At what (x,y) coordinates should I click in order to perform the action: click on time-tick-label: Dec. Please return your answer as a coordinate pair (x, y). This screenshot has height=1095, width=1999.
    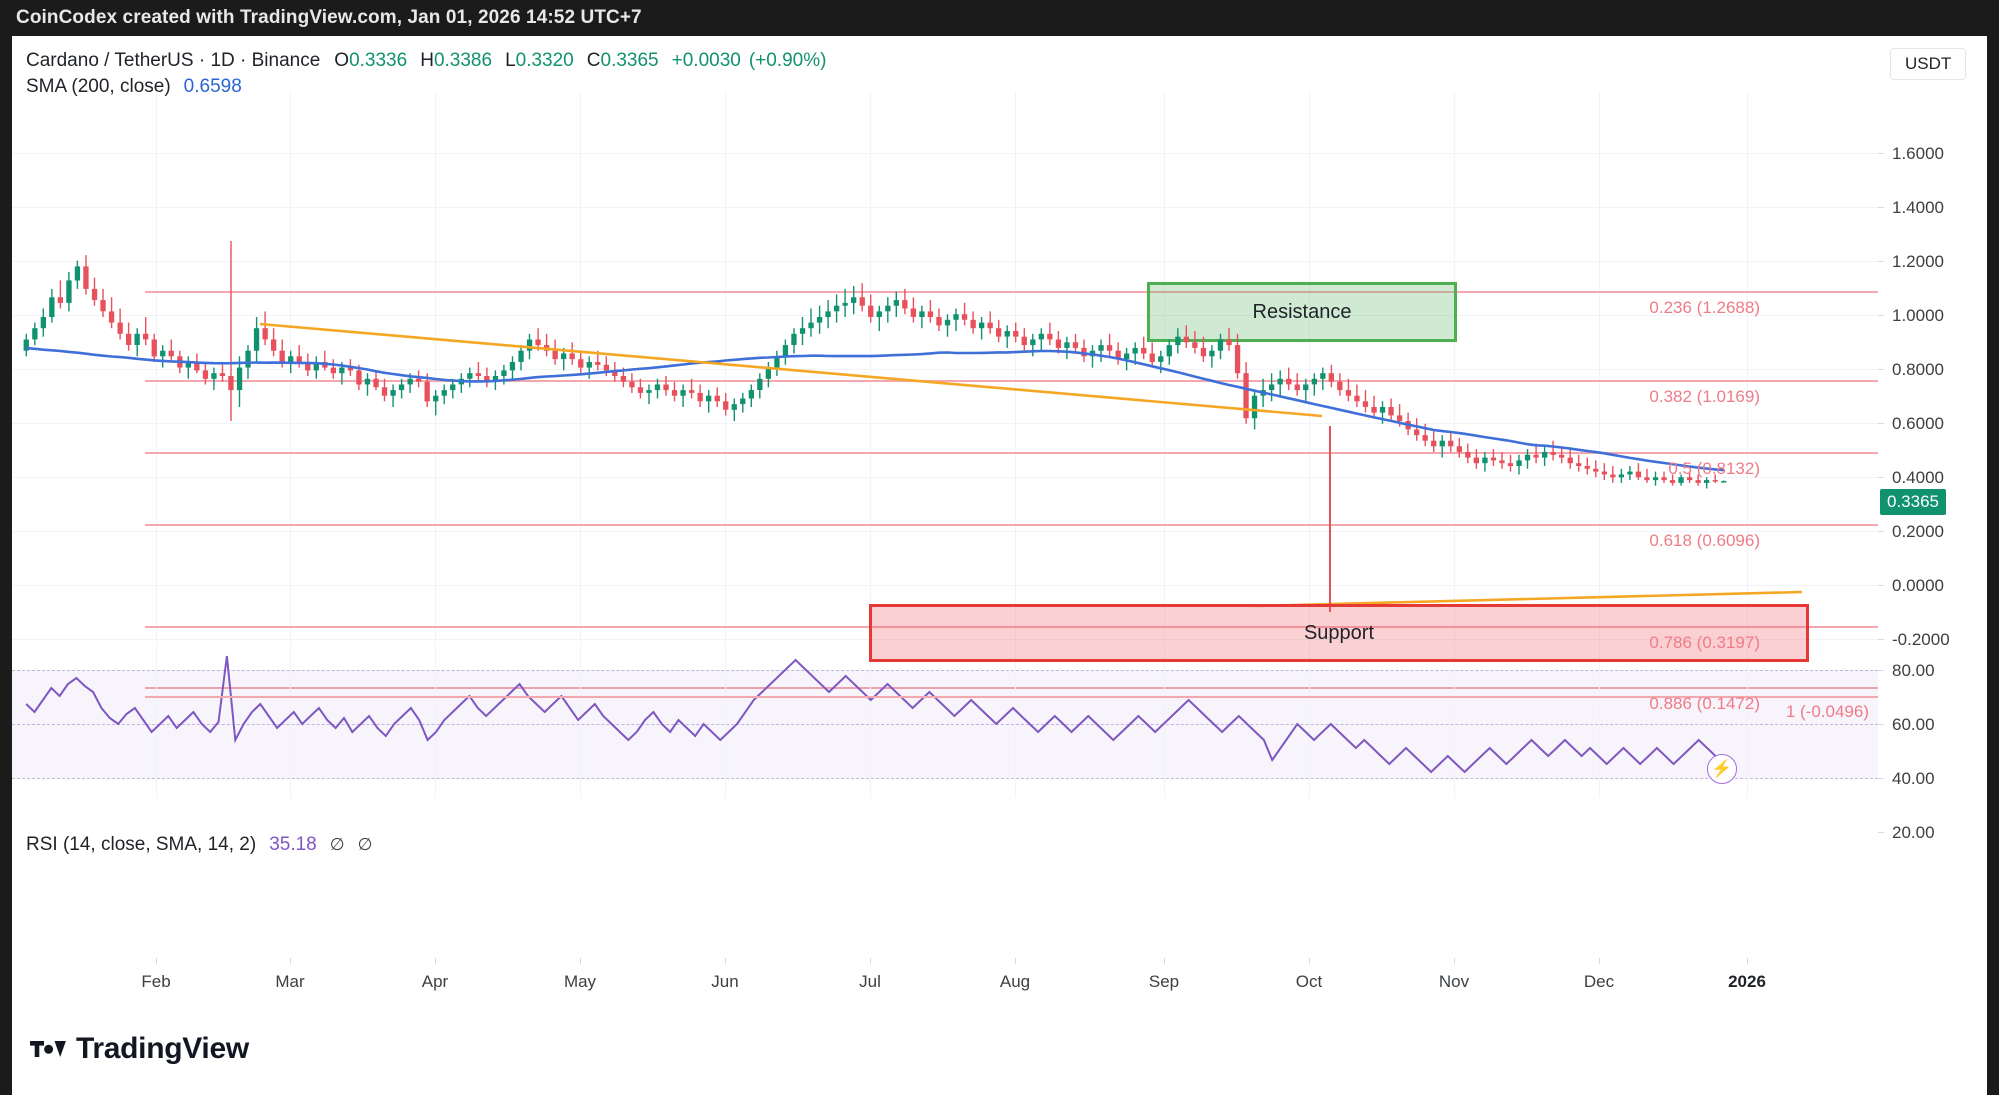
    Looking at the image, I should click on (1599, 981).